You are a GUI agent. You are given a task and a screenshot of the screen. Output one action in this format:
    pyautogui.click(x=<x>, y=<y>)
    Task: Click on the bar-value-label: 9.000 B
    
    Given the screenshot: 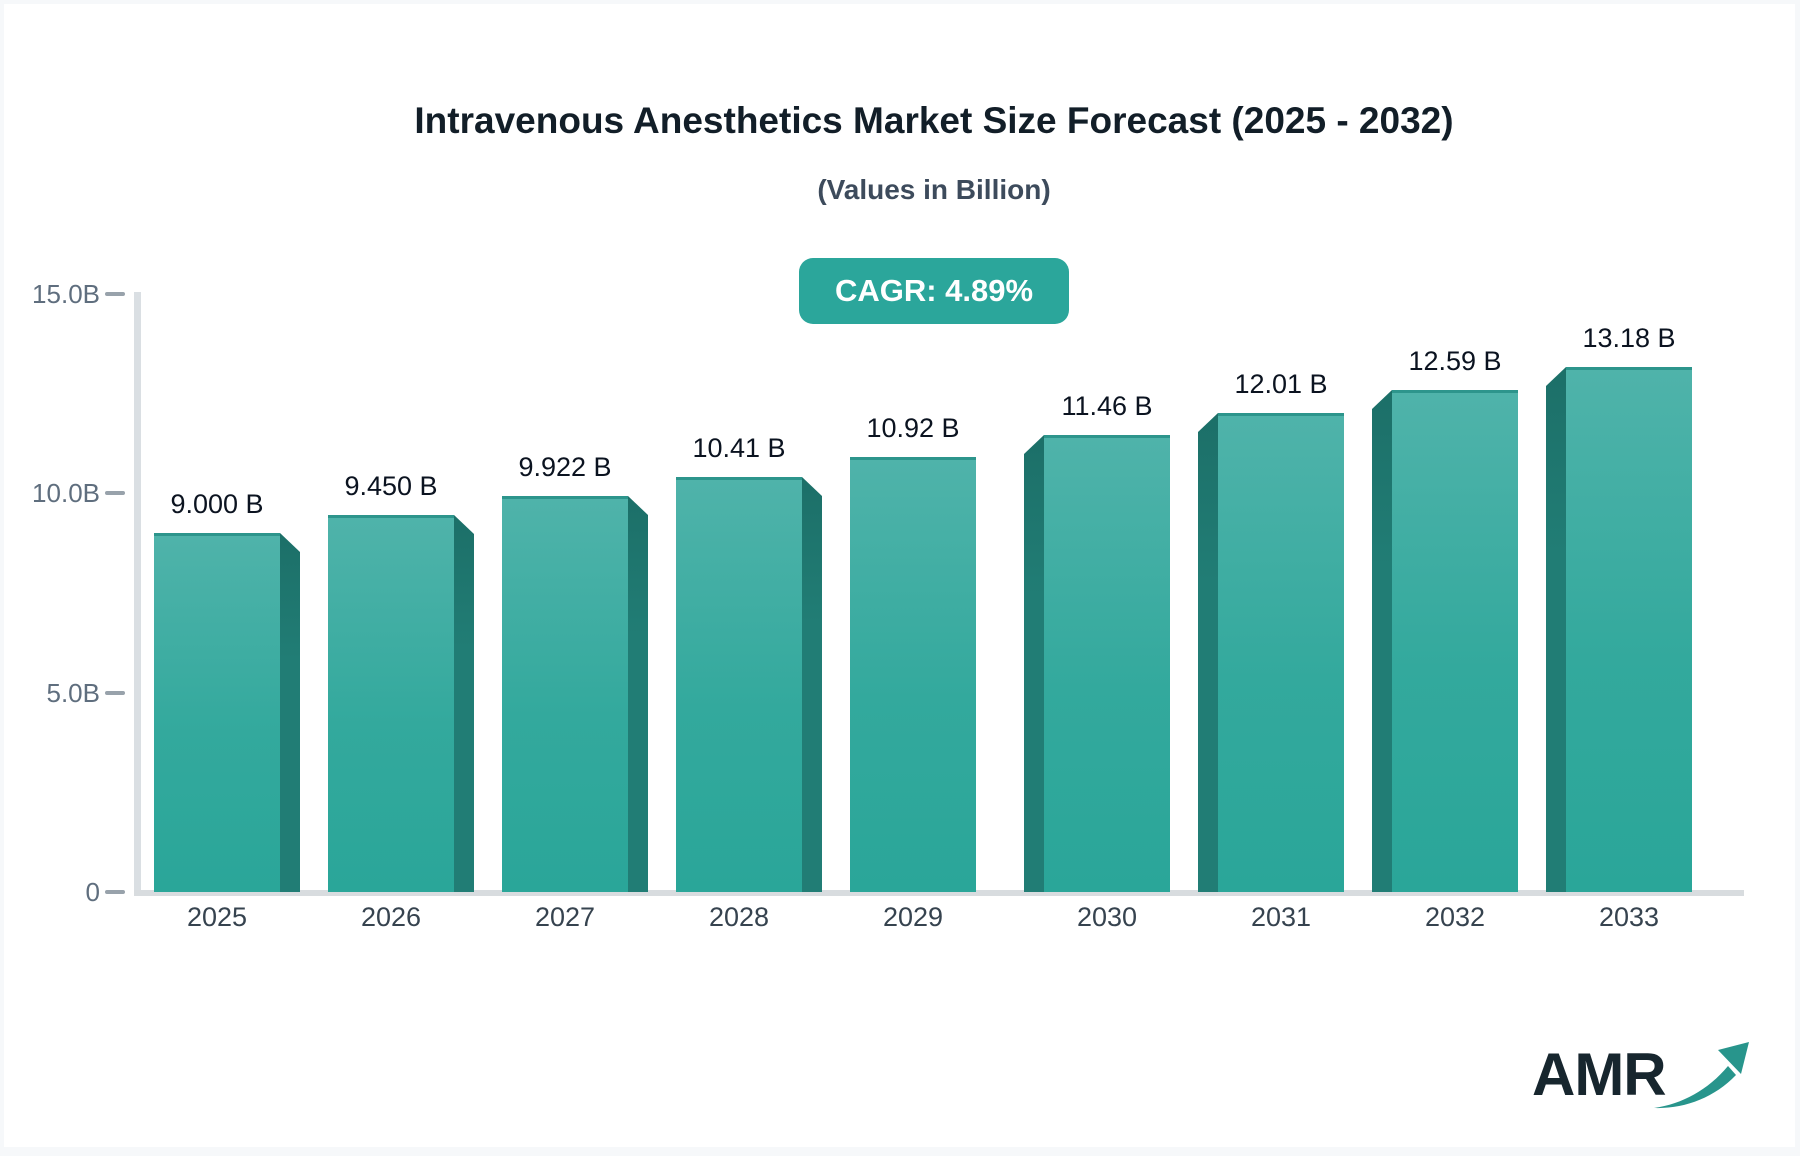 What is the action you would take?
    pyautogui.click(x=217, y=504)
    